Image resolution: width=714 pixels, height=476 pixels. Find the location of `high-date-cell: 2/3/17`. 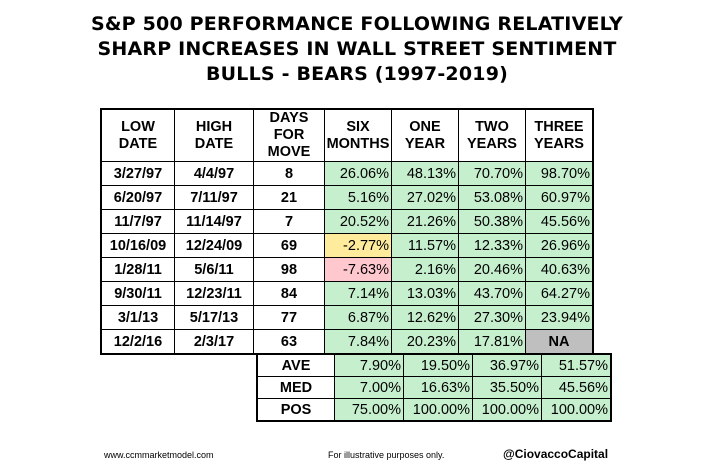

high-date-cell: 2/3/17 is located at coordinates (214, 342).